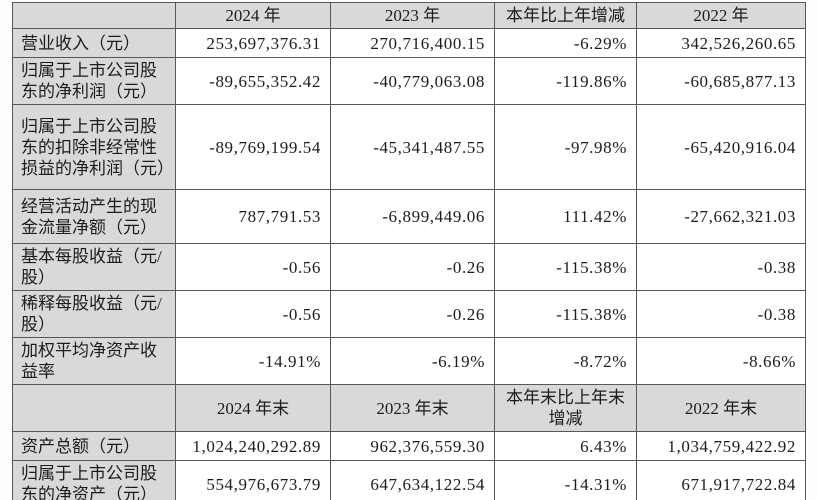 The width and height of the screenshot is (817, 500). What do you see at coordinates (94, 216) in the screenshot?
I see `row-label: 经营活动产生的现金流量净额（元）` at bounding box center [94, 216].